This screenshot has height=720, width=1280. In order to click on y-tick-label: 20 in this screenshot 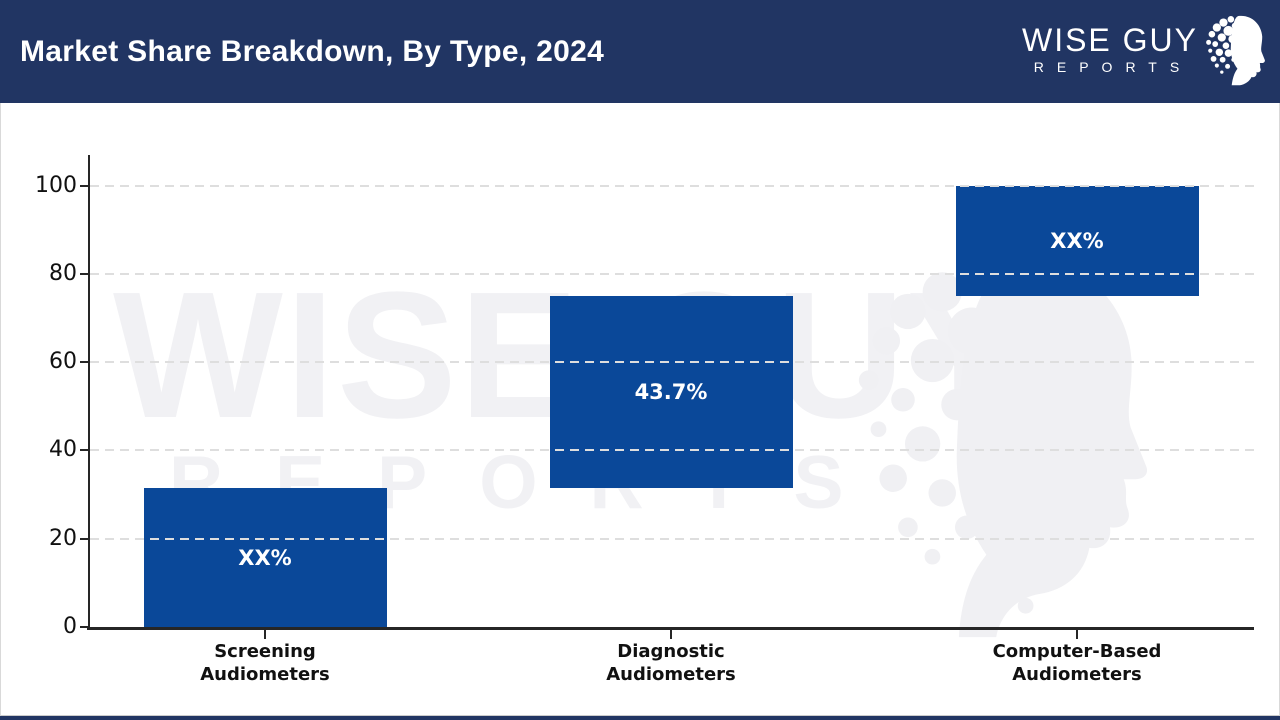, I will do `click(63, 538)`.